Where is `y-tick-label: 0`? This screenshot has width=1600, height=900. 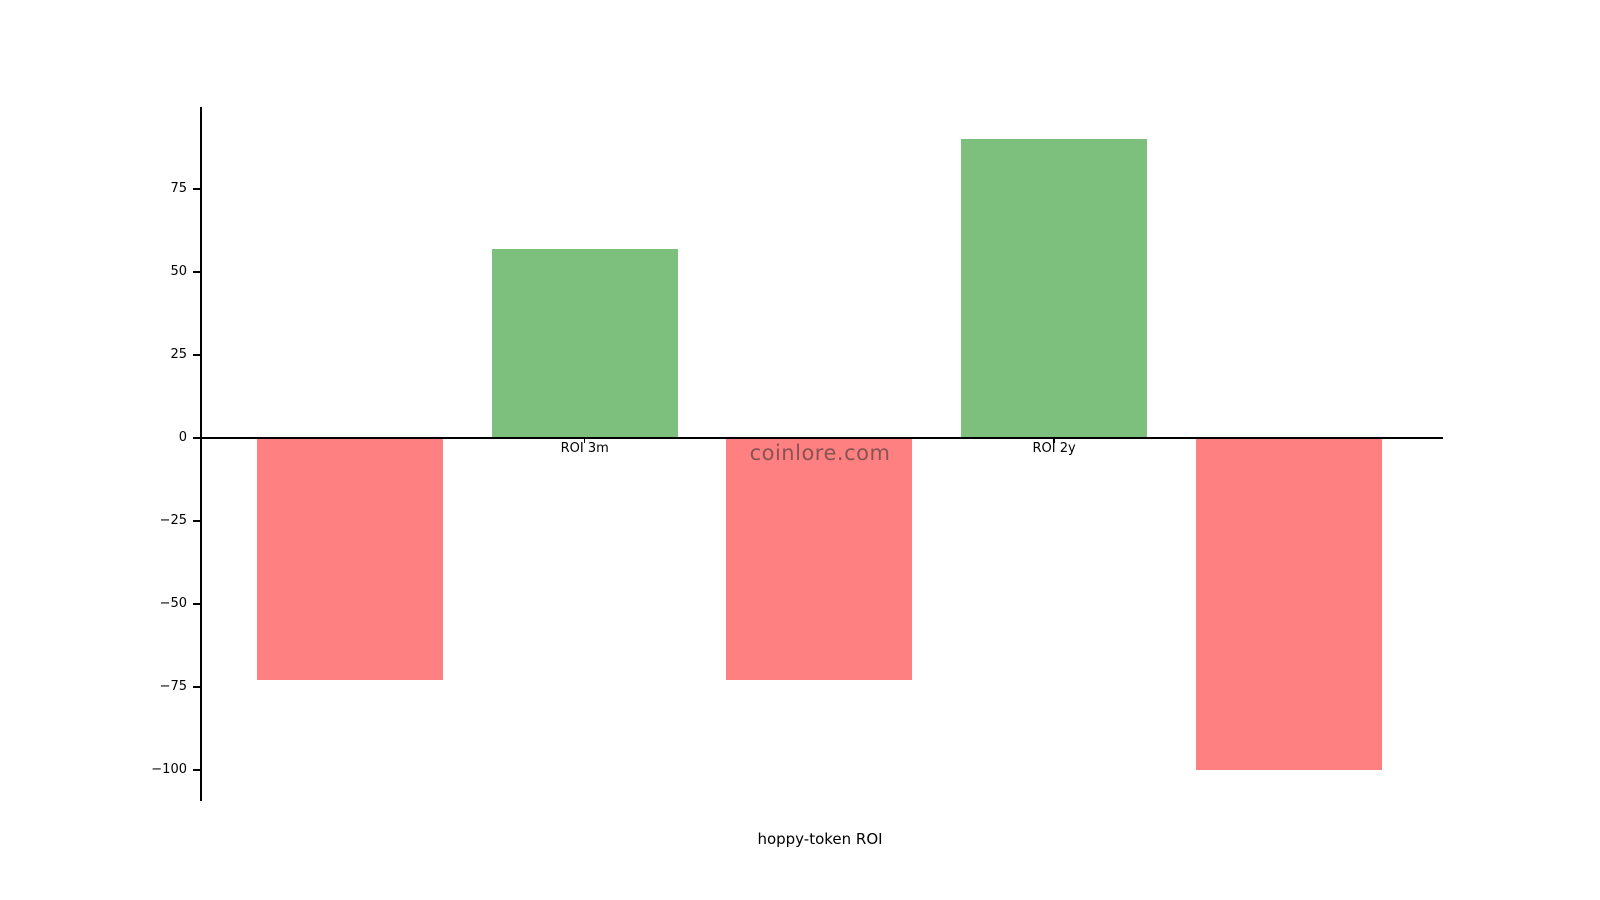 y-tick-label: 0 is located at coordinates (182, 437).